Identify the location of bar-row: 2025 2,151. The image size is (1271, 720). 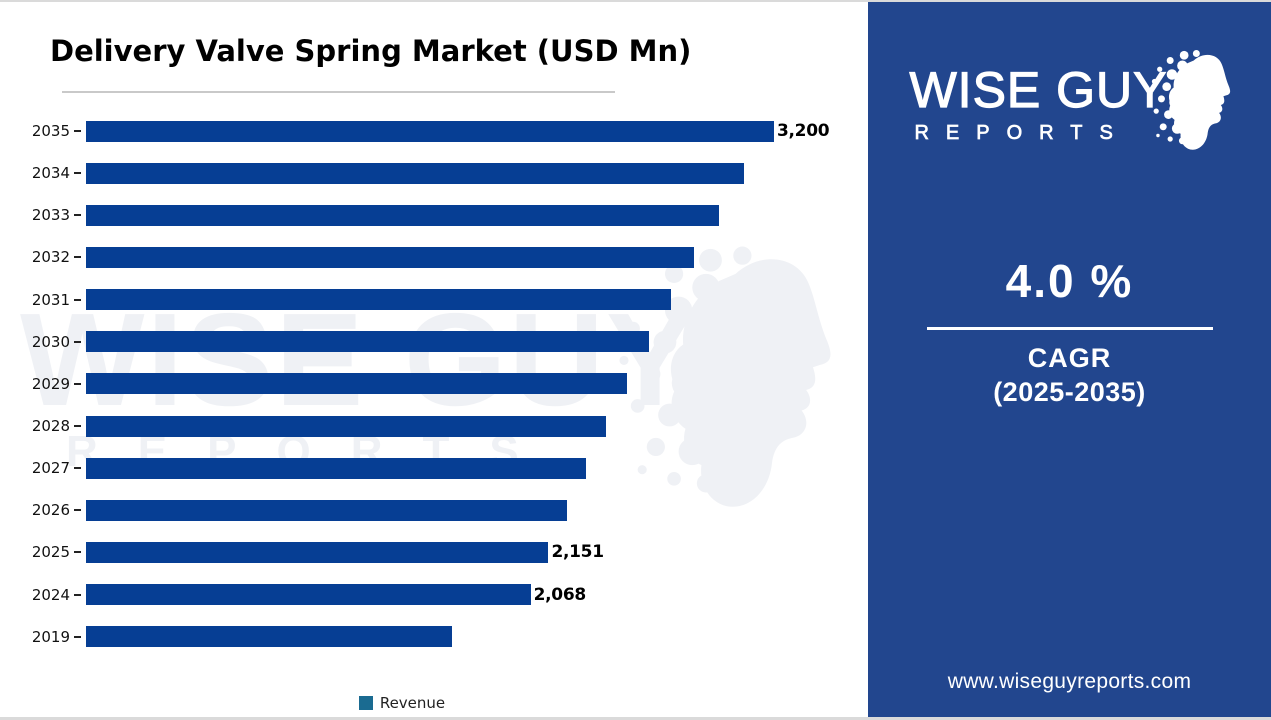
(387, 552).